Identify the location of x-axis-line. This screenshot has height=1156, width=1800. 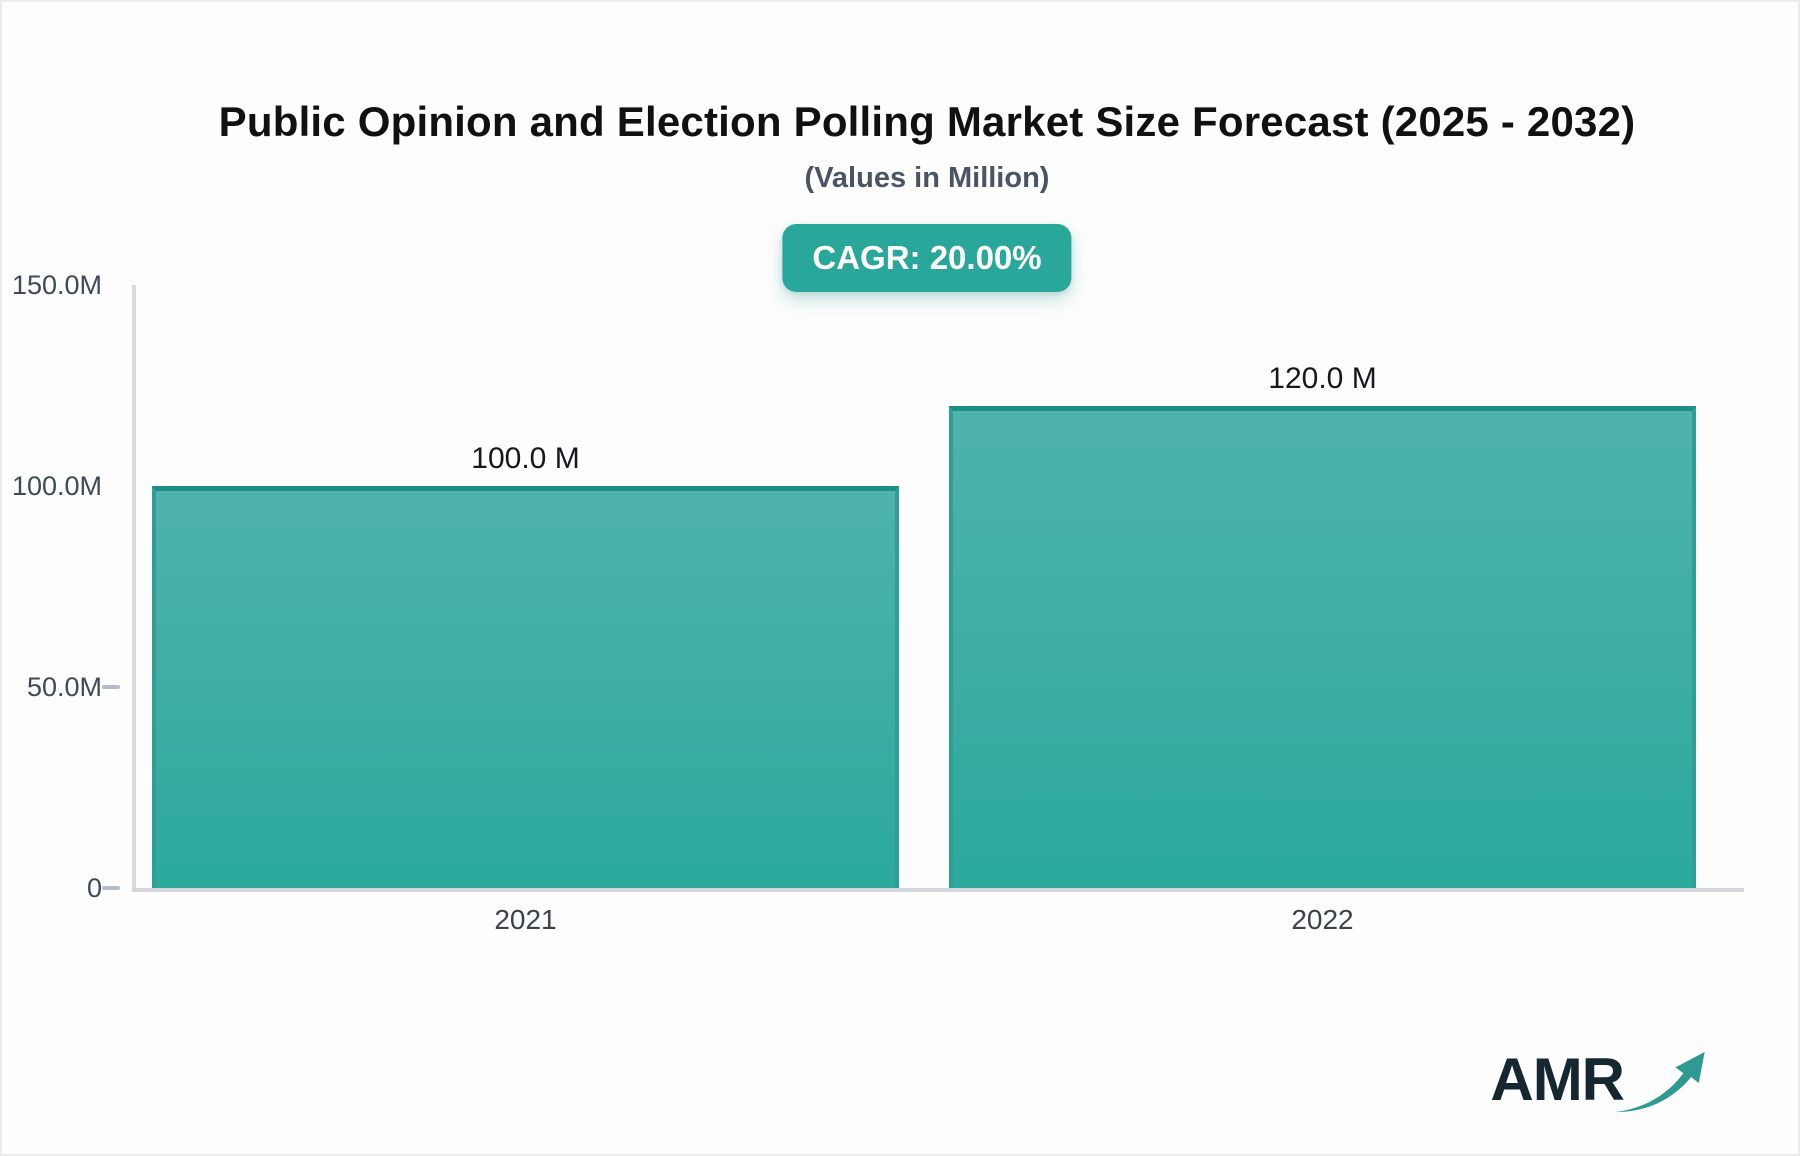
(938, 890).